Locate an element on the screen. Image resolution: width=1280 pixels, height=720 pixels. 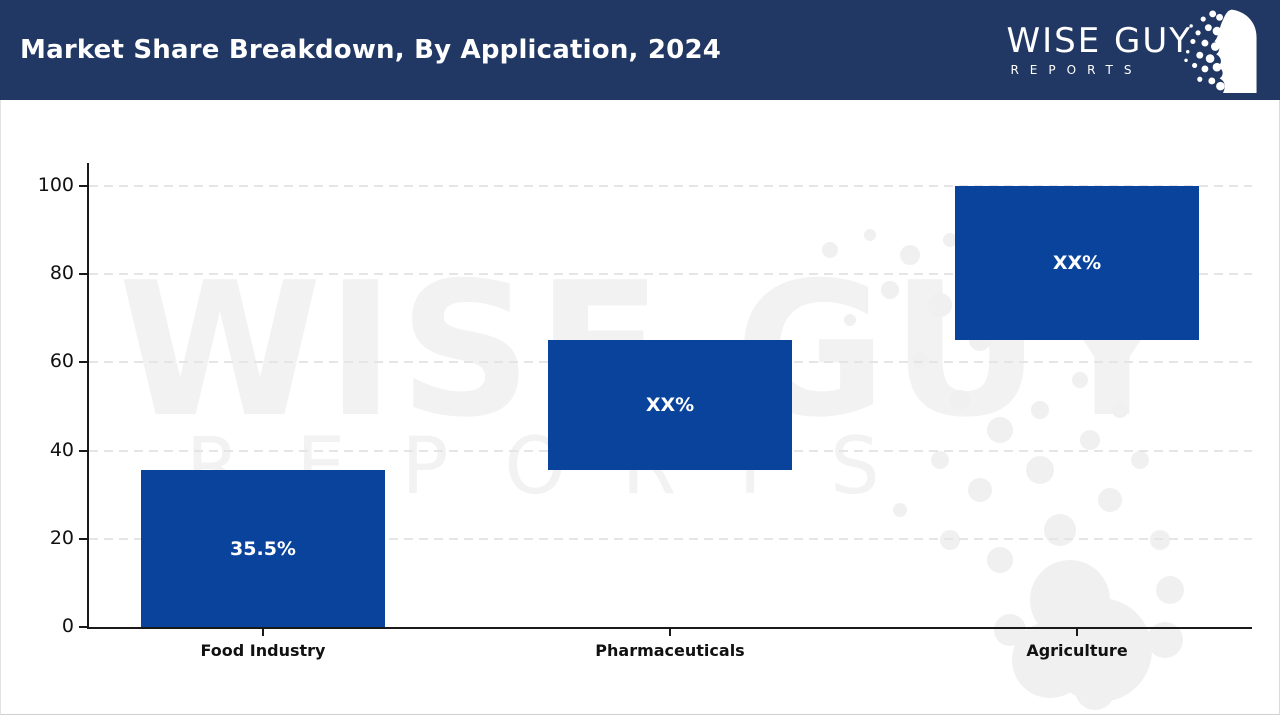
bar-pharmaceuticals: XX% is located at coordinates (670, 405).